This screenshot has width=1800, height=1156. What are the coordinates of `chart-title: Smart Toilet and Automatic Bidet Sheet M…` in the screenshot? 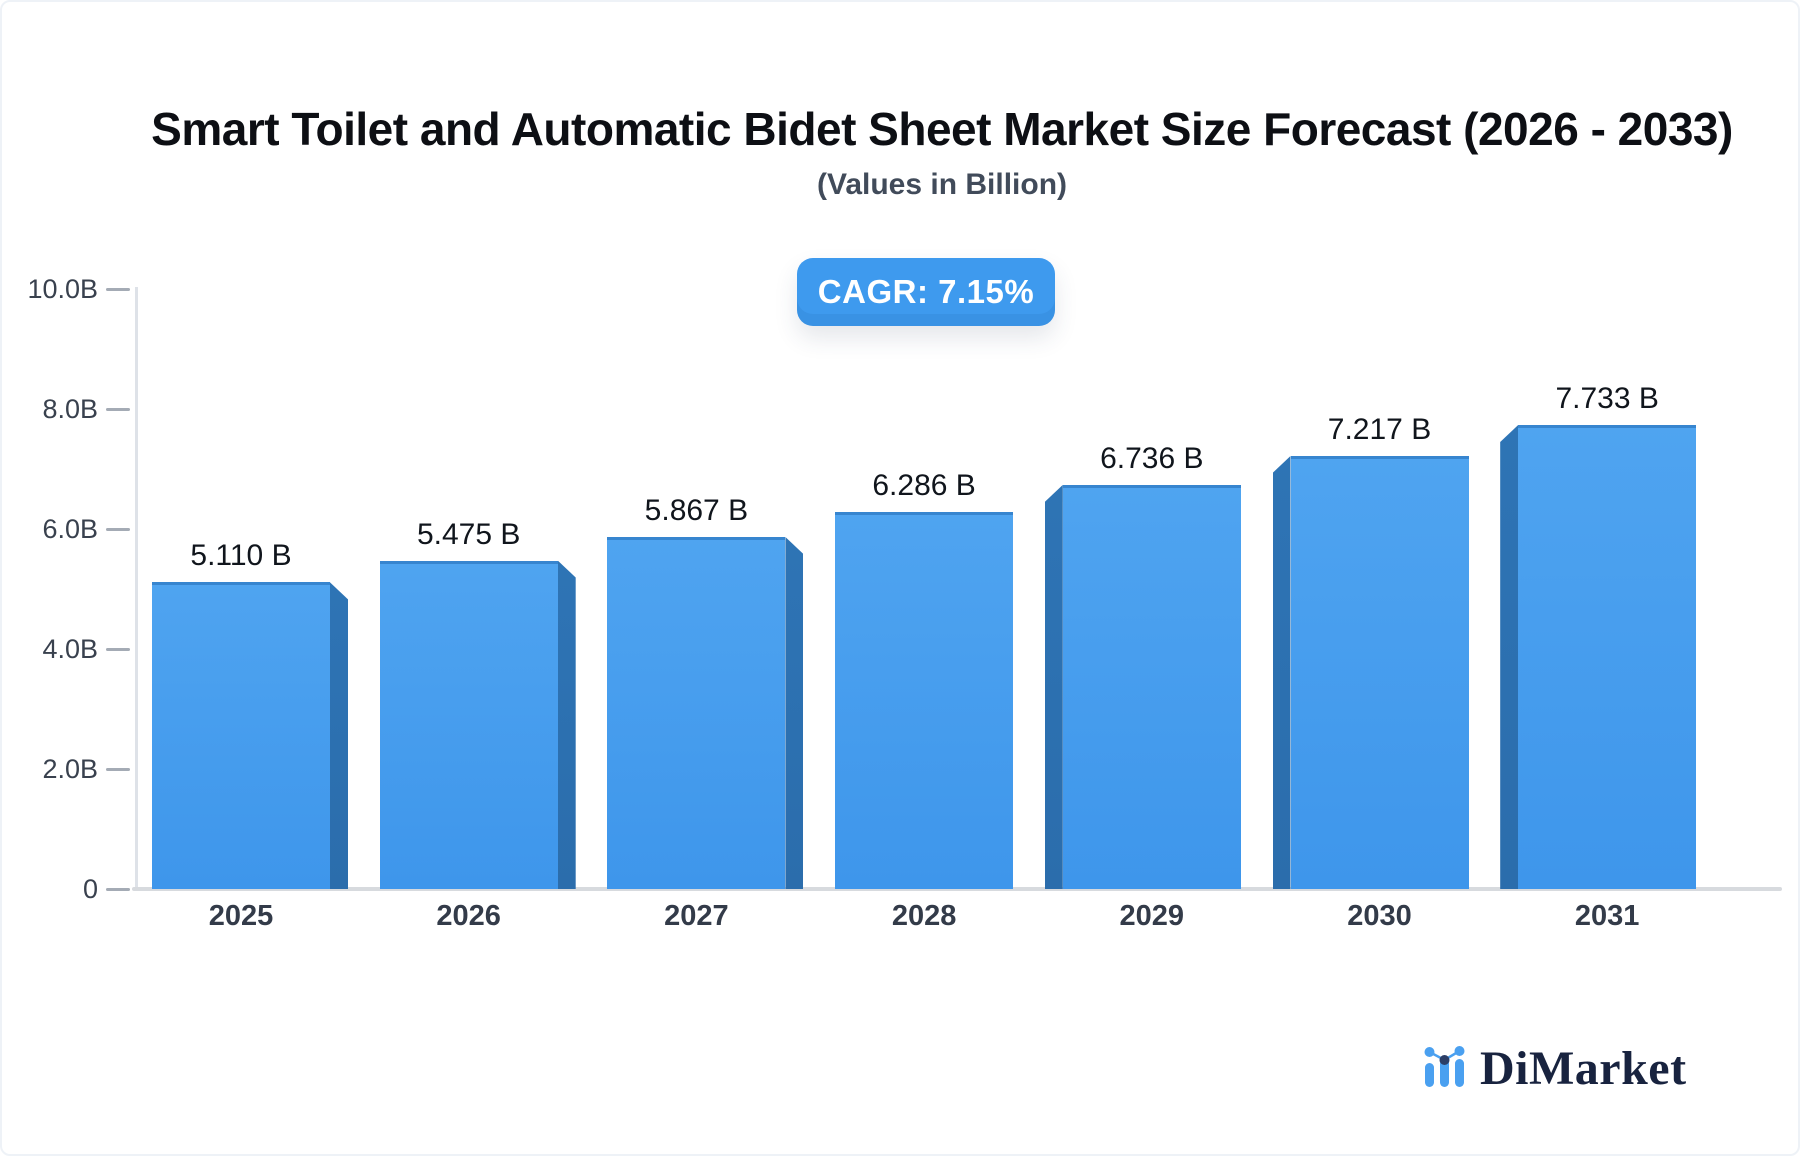 It's located at (942, 129).